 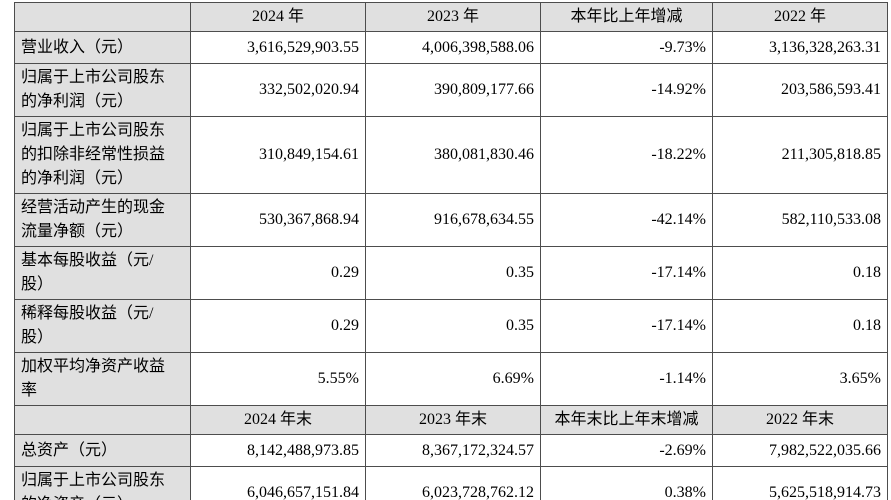 I want to click on cell-value: 380,081,830.46, so click(x=453, y=155).